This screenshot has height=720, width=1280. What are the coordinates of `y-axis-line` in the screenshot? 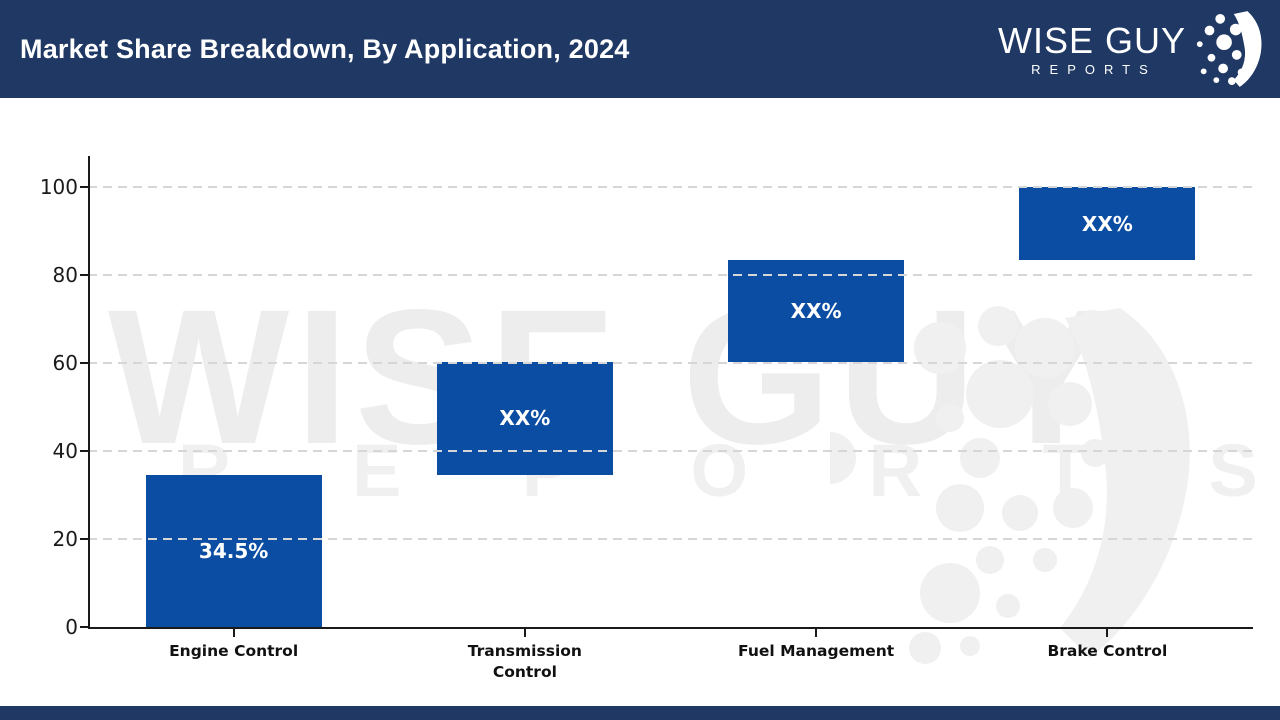 It's located at (89, 392).